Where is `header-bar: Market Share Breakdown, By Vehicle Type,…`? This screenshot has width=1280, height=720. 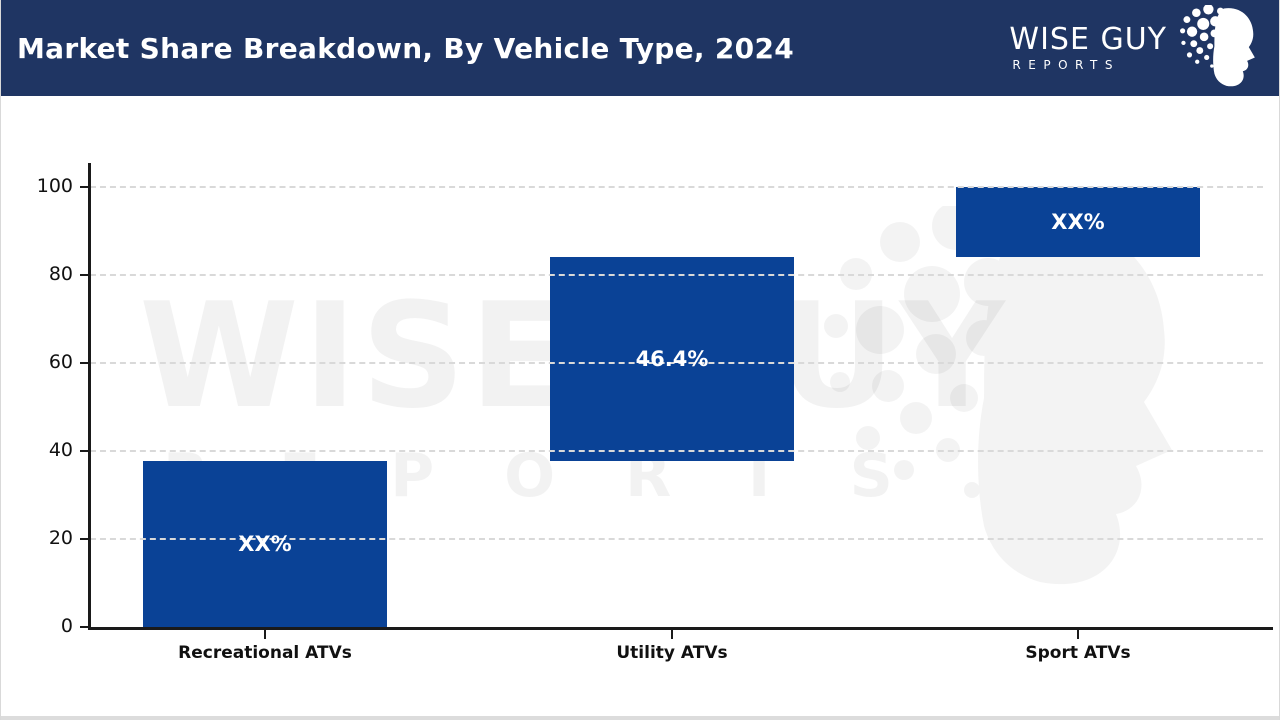 header-bar: Market Share Breakdown, By Vehicle Type,… is located at coordinates (640, 48).